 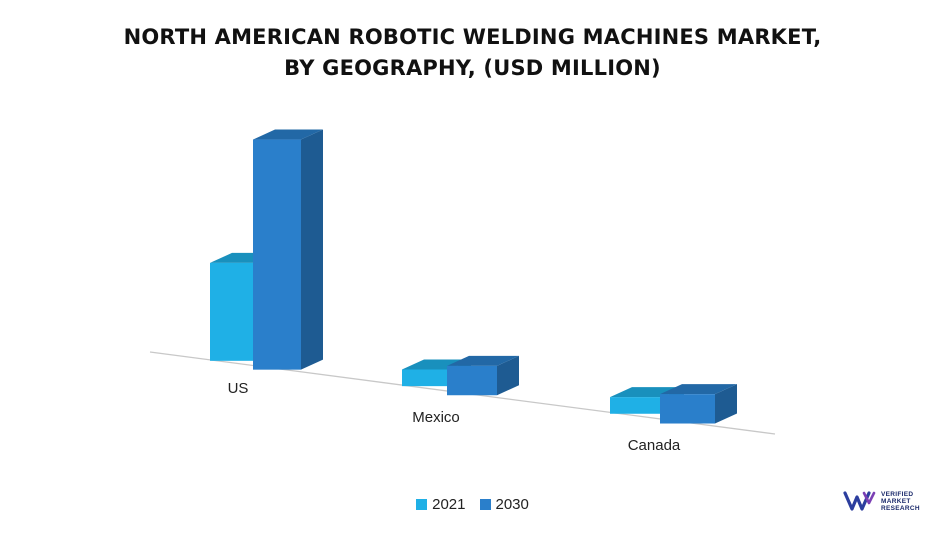 What do you see at coordinates (896, 501) in the screenshot?
I see `logo-text-line-2: MARKET` at bounding box center [896, 501].